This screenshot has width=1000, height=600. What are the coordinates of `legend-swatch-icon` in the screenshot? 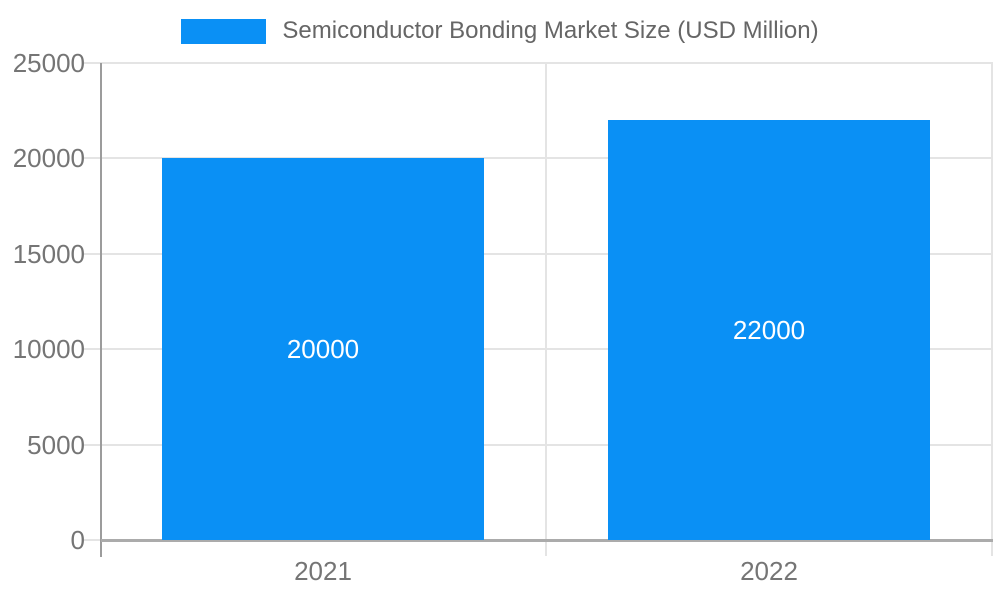 It's located at (224, 31).